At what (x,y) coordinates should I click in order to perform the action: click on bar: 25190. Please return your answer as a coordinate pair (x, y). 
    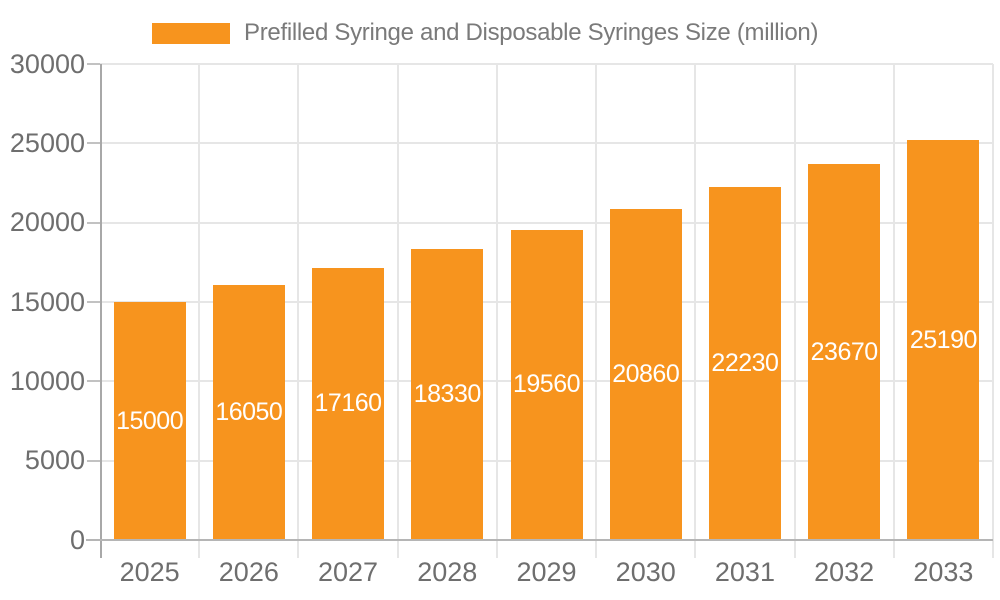
    Looking at the image, I should click on (943, 340).